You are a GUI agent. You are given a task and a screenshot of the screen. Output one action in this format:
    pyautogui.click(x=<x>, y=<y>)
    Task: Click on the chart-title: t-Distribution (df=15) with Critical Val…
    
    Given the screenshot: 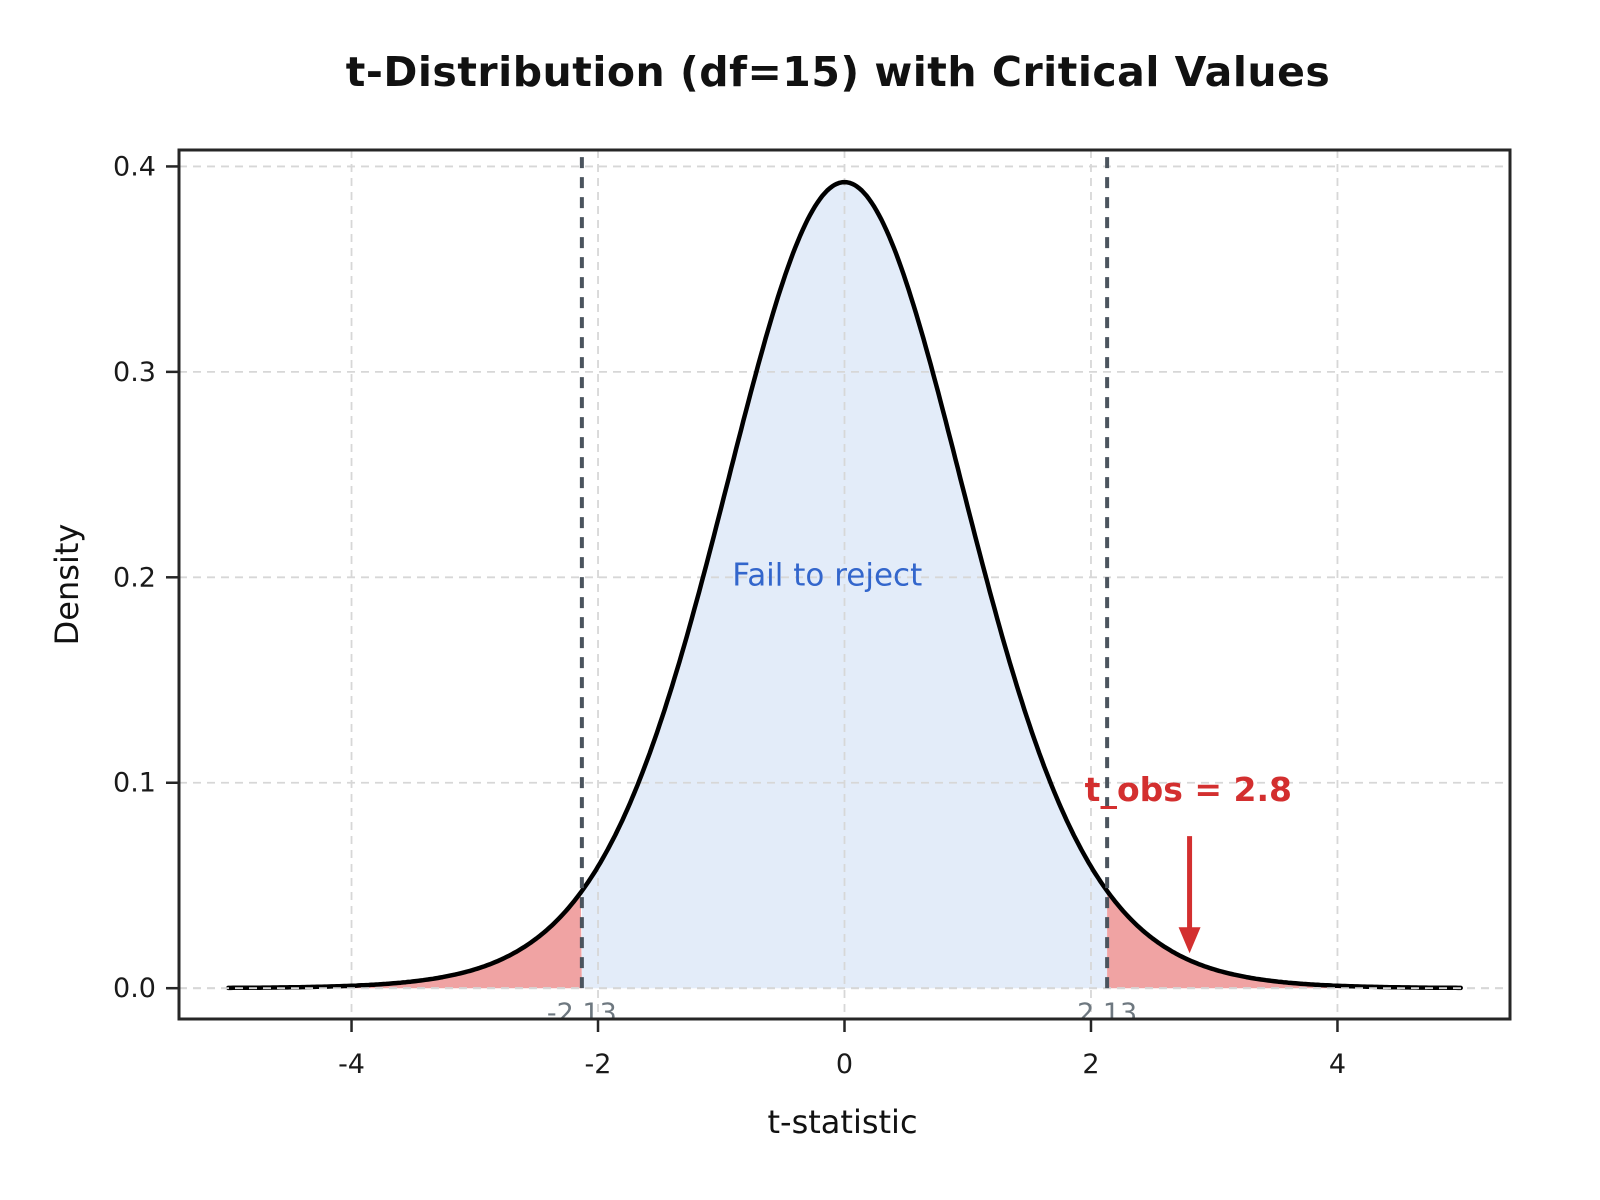 What is the action you would take?
    pyautogui.click(x=838, y=72)
    